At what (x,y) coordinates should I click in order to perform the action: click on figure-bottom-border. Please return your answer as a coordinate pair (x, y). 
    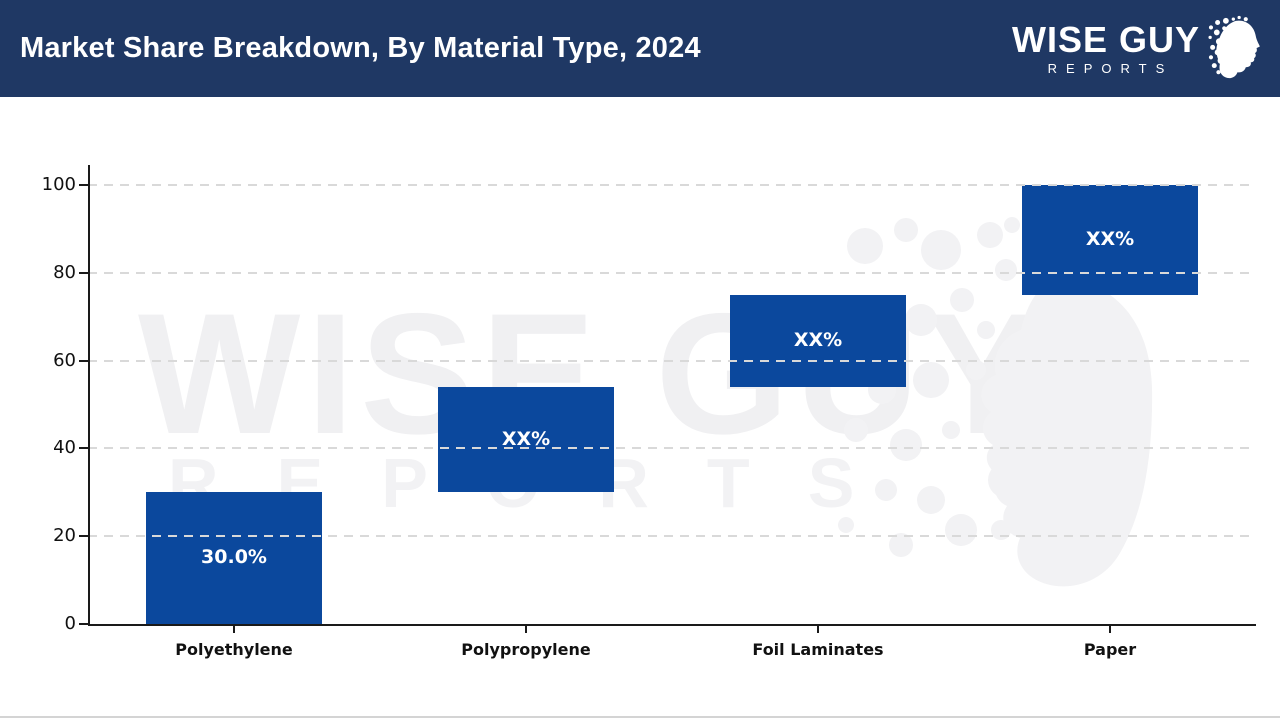
    Looking at the image, I should click on (640, 717).